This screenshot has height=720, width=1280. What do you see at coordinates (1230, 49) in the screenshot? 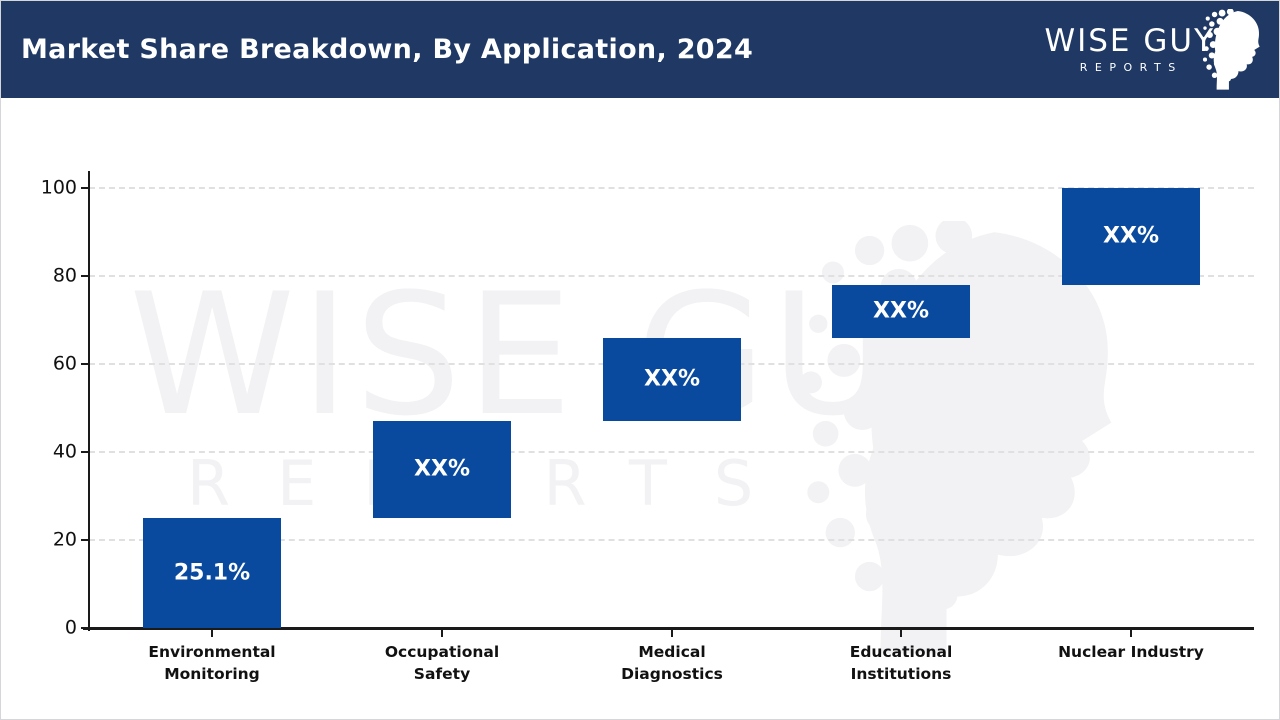
I see `wiseguy-face-icon` at bounding box center [1230, 49].